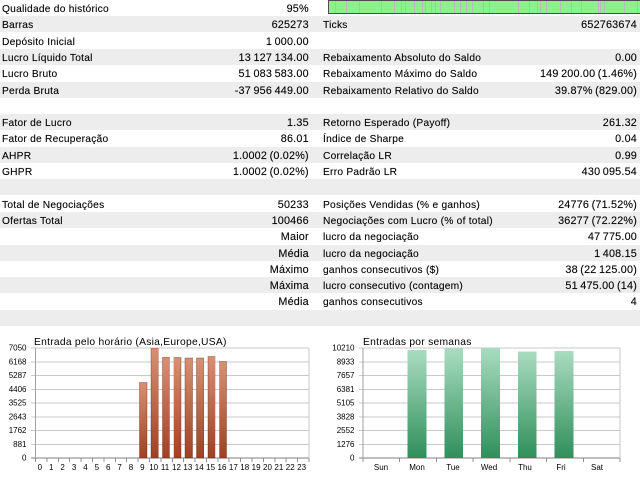  What do you see at coordinates (97, 467) in the screenshot?
I see `svg-text: 5` at bounding box center [97, 467].